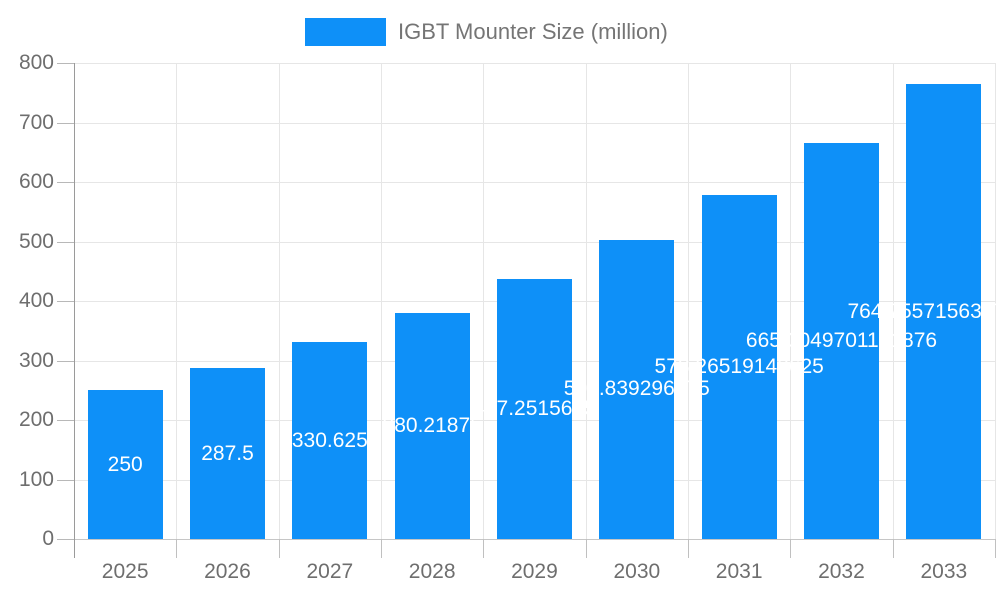 The height and width of the screenshot is (600, 1000). I want to click on y-tick-label-0: 0, so click(48, 538).